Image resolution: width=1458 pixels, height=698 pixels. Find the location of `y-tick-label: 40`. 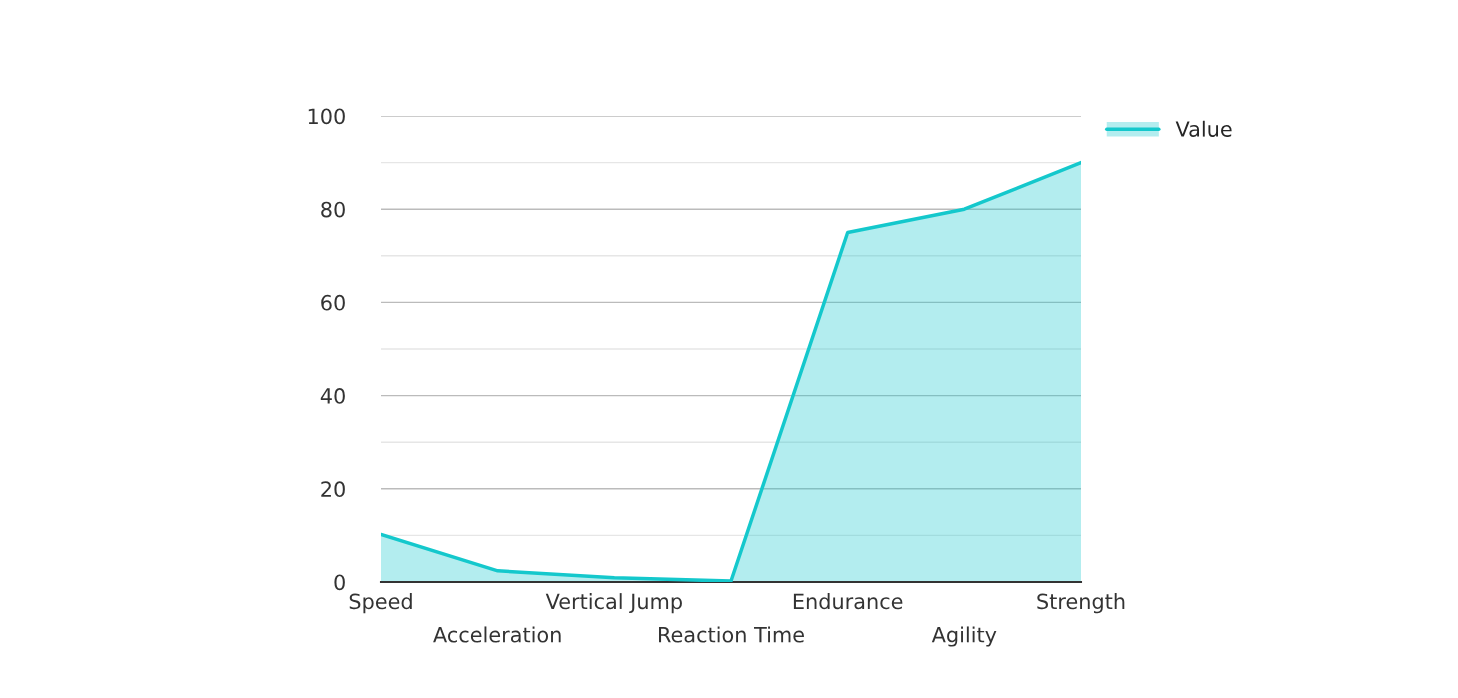

y-tick-label: 40 is located at coordinates (332, 396).